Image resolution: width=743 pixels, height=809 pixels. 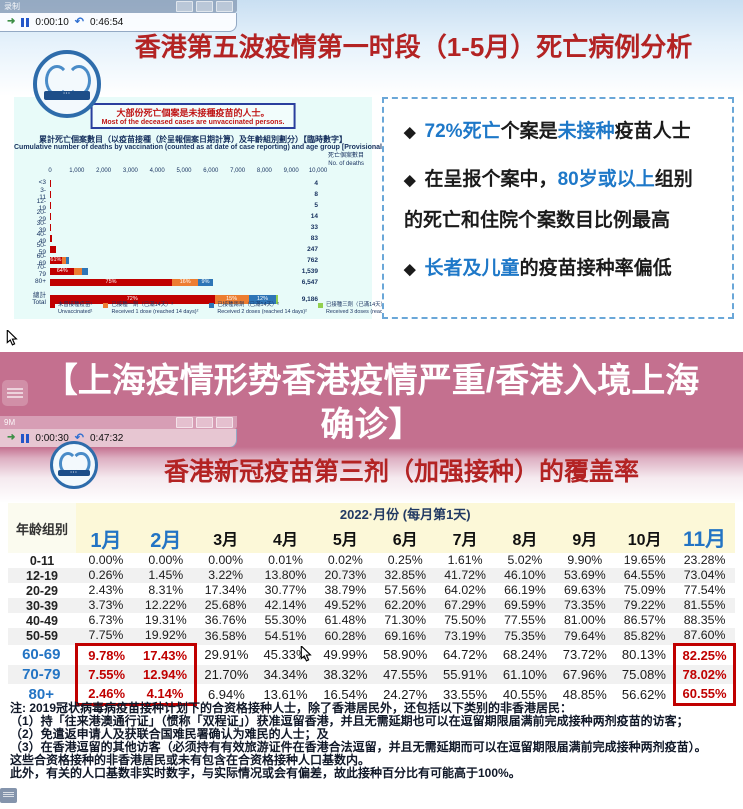 I want to click on coverage-cell: 49.52%, so click(x=345, y=605).